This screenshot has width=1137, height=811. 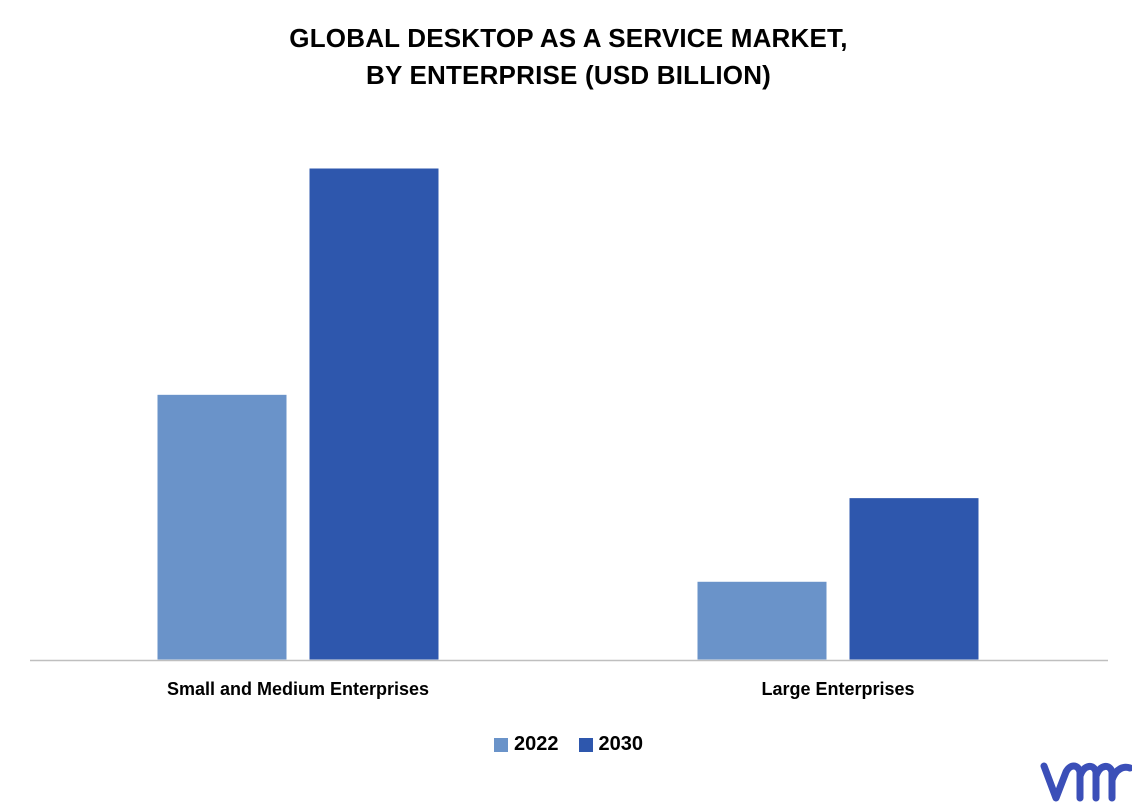 I want to click on bar-large-enterprises-2022, so click(x=762, y=620).